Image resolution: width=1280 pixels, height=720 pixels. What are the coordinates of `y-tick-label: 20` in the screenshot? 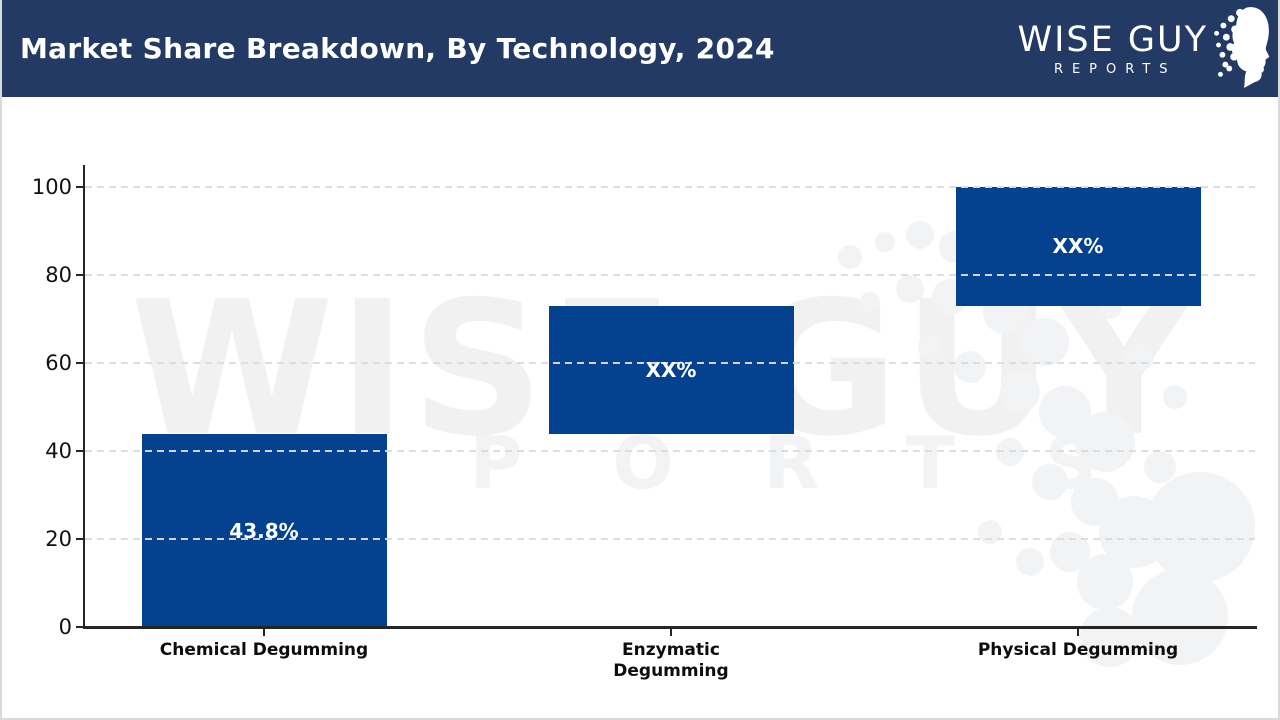 It's located at (58, 539).